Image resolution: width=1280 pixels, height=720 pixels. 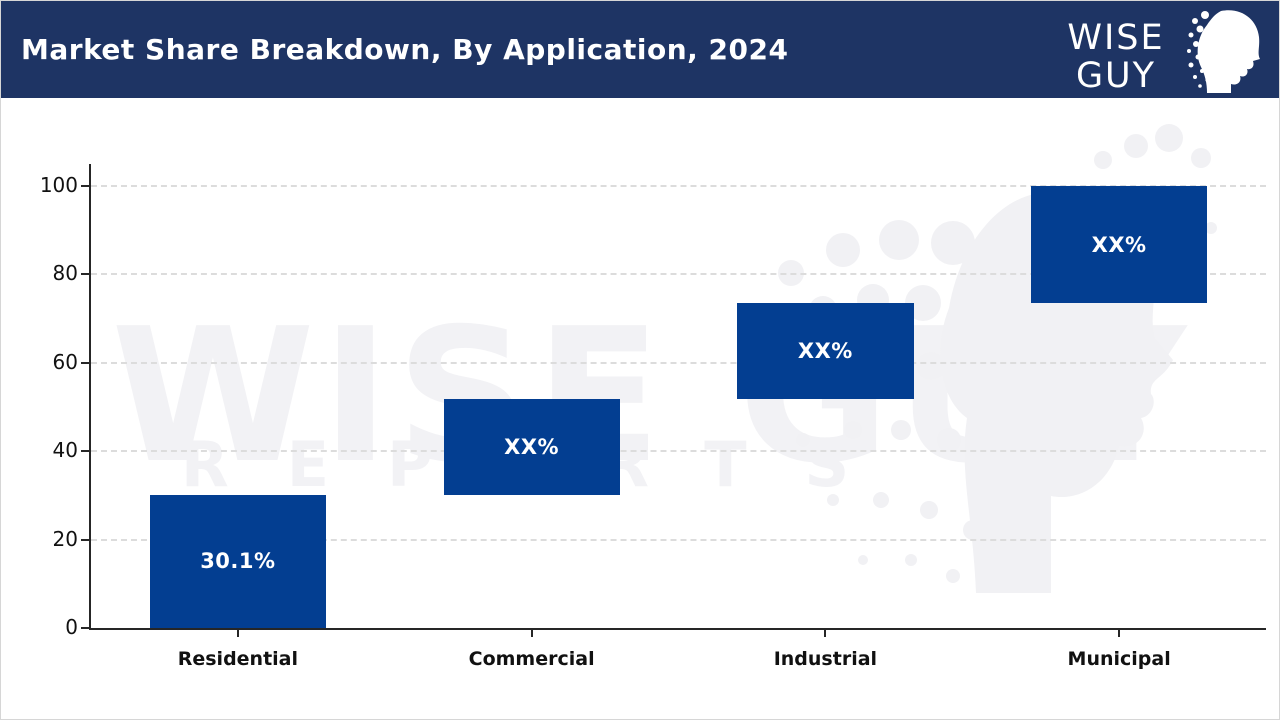 I want to click on x-axis-label-commercial: Commercial, so click(x=531, y=659).